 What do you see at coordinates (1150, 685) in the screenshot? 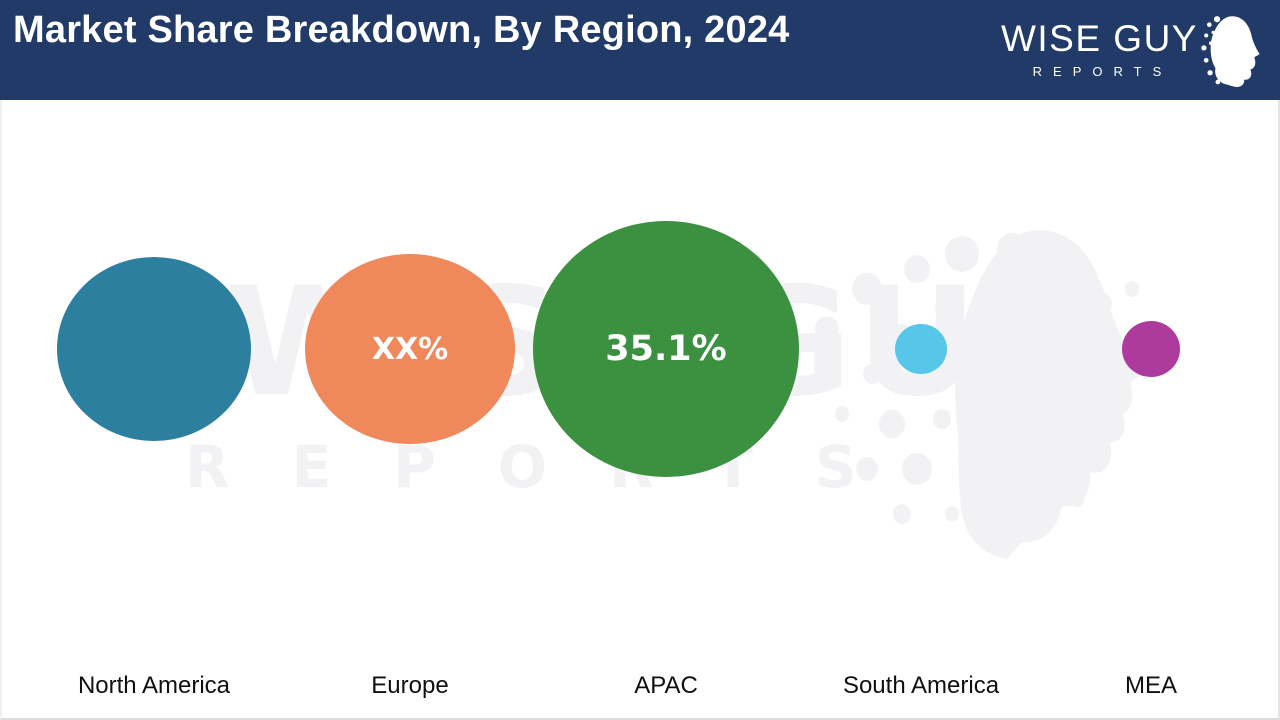
I see `category-label-mea: MEA` at bounding box center [1150, 685].